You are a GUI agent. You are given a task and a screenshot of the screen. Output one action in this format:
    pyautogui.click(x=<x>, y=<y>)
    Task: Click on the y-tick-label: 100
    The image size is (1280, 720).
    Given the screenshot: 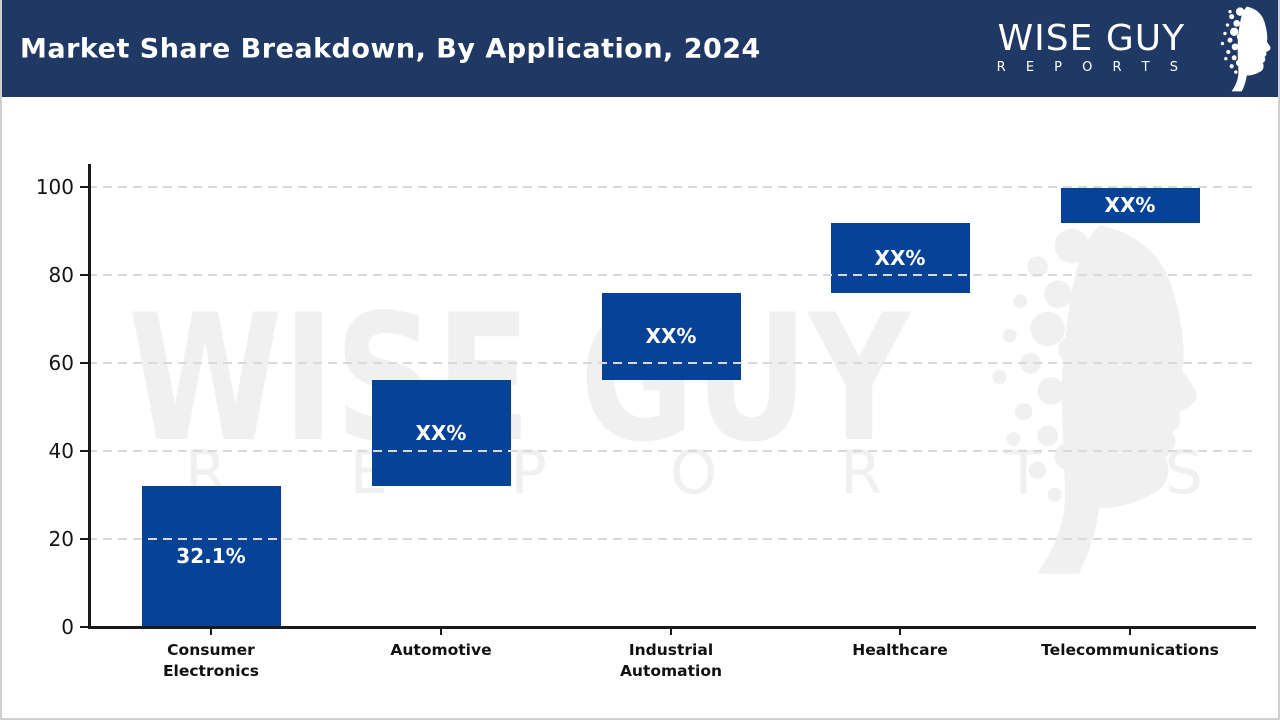 What is the action you would take?
    pyautogui.click(x=54, y=187)
    